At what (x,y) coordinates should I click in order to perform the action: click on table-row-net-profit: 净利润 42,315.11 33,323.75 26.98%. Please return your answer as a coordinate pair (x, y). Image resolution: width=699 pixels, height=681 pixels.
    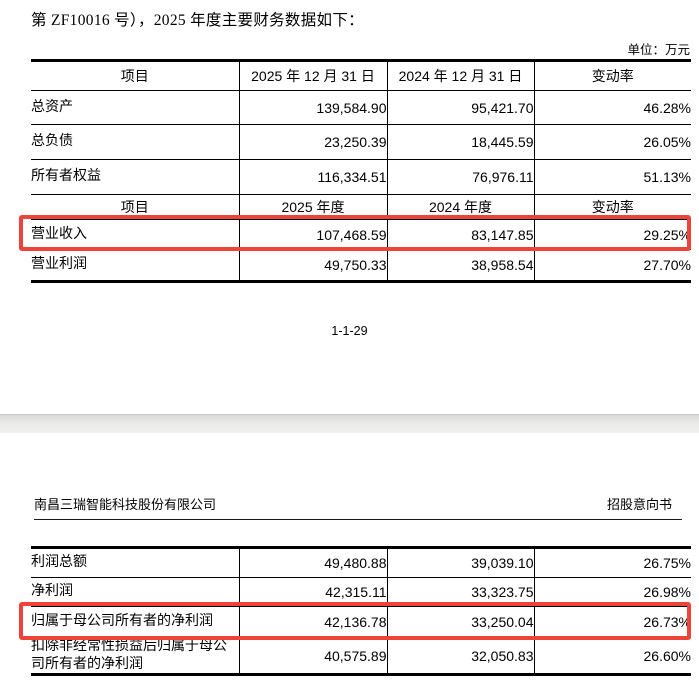
    Looking at the image, I should click on (361, 592).